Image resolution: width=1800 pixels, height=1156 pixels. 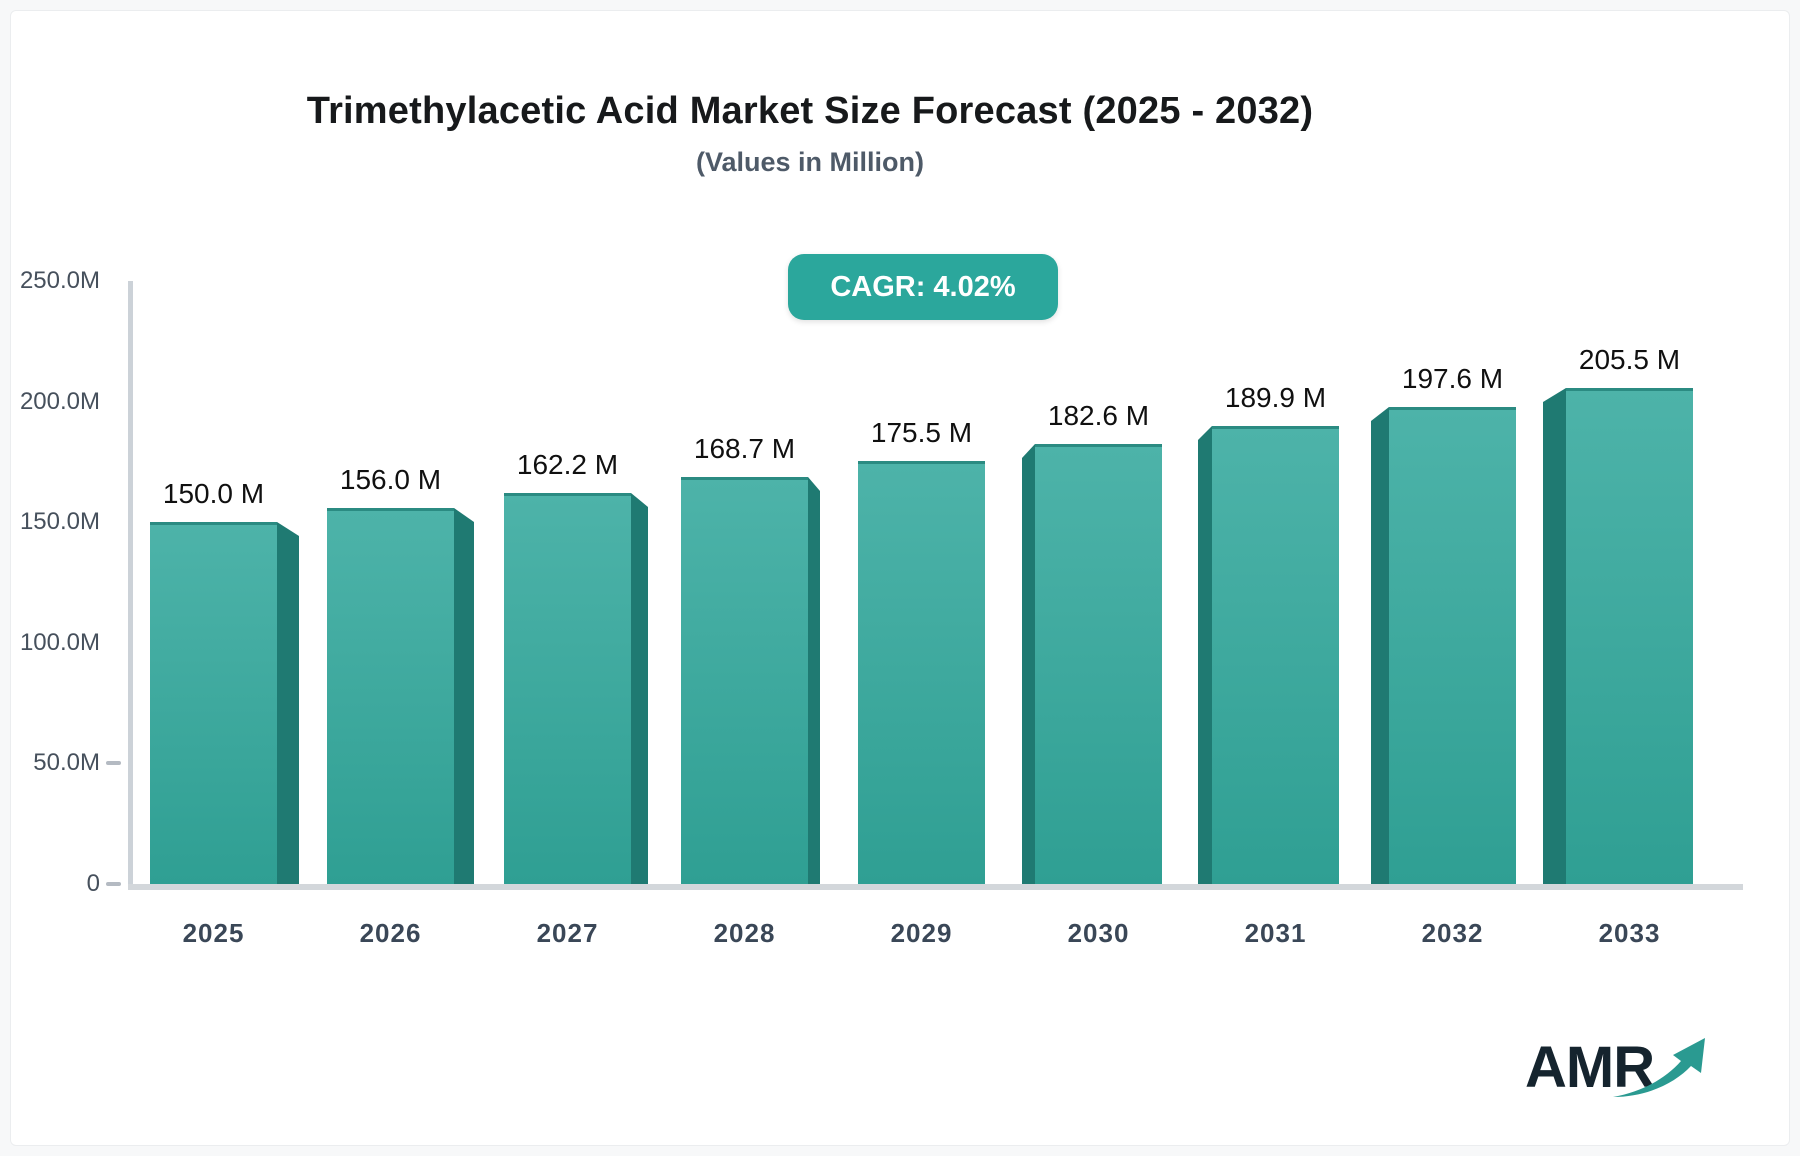 What do you see at coordinates (1590, 1067) in the screenshot?
I see `amr-logo-text: AMR` at bounding box center [1590, 1067].